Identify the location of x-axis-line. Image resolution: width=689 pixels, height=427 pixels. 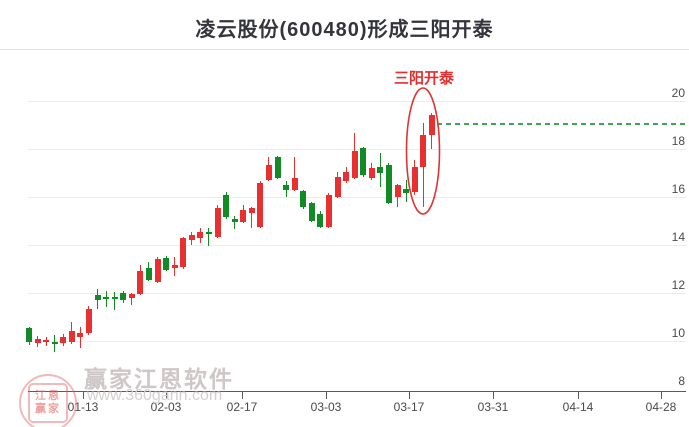
(357, 391).